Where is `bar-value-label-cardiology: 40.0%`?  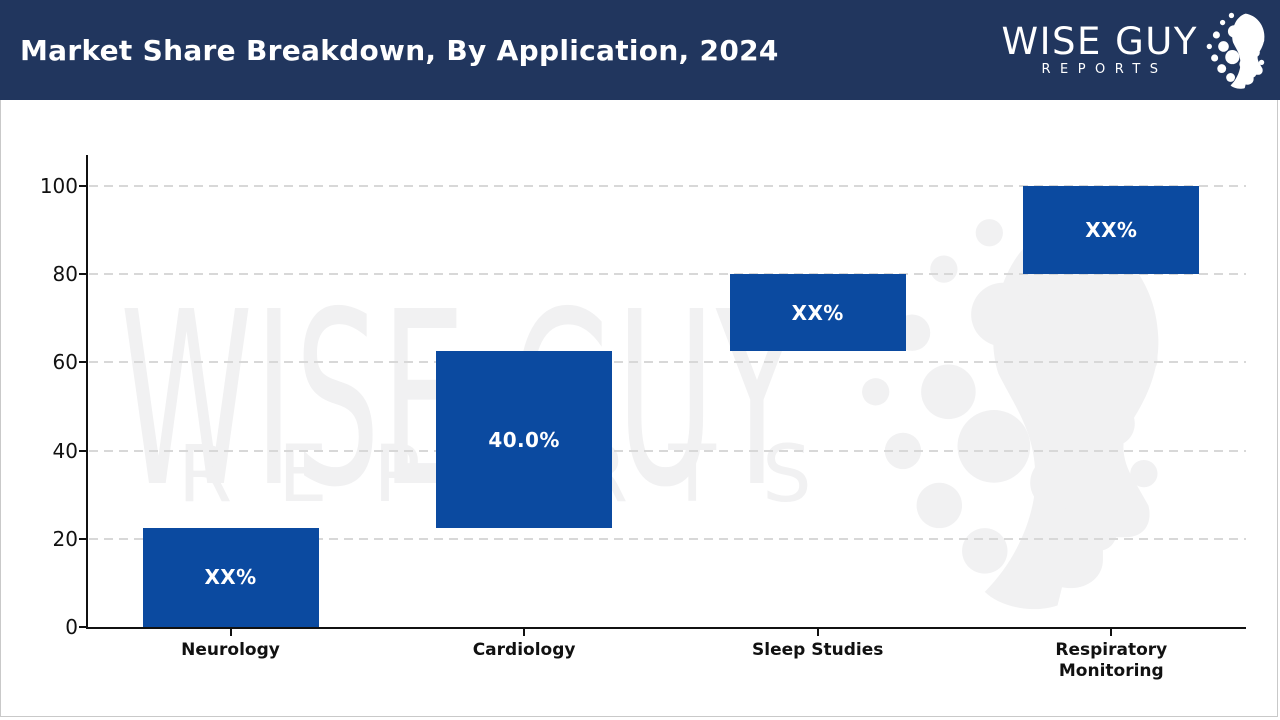 bar-value-label-cardiology: 40.0% is located at coordinates (524, 439).